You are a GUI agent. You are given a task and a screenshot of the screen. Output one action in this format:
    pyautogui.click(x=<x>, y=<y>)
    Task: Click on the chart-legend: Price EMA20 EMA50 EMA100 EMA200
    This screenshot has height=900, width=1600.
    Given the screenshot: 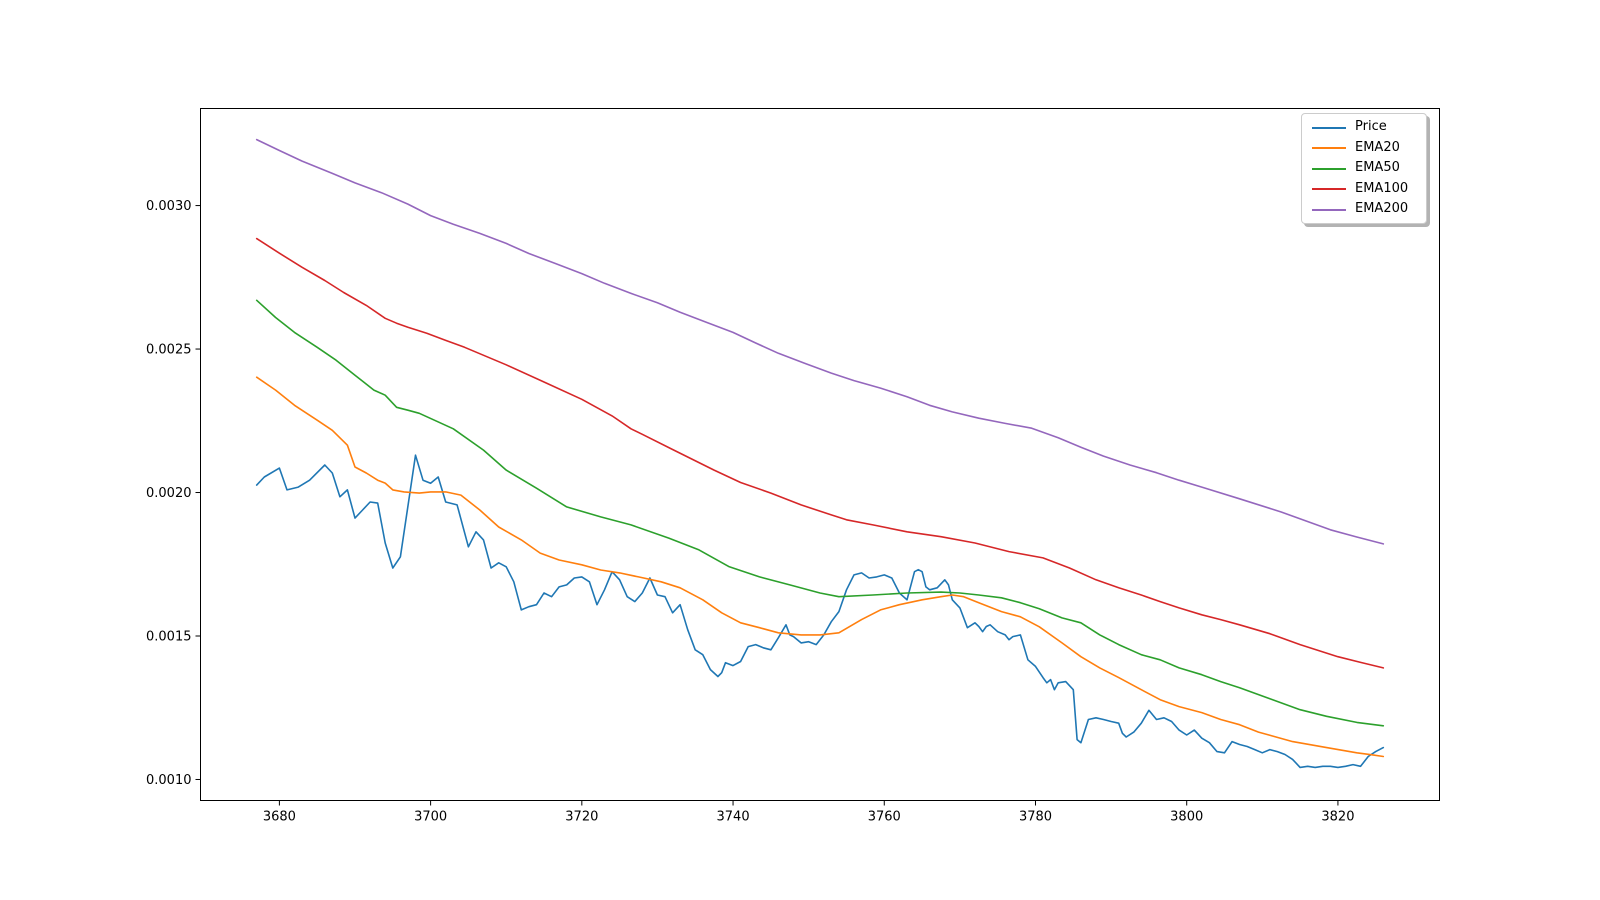 What is the action you would take?
    pyautogui.click(x=1364, y=168)
    